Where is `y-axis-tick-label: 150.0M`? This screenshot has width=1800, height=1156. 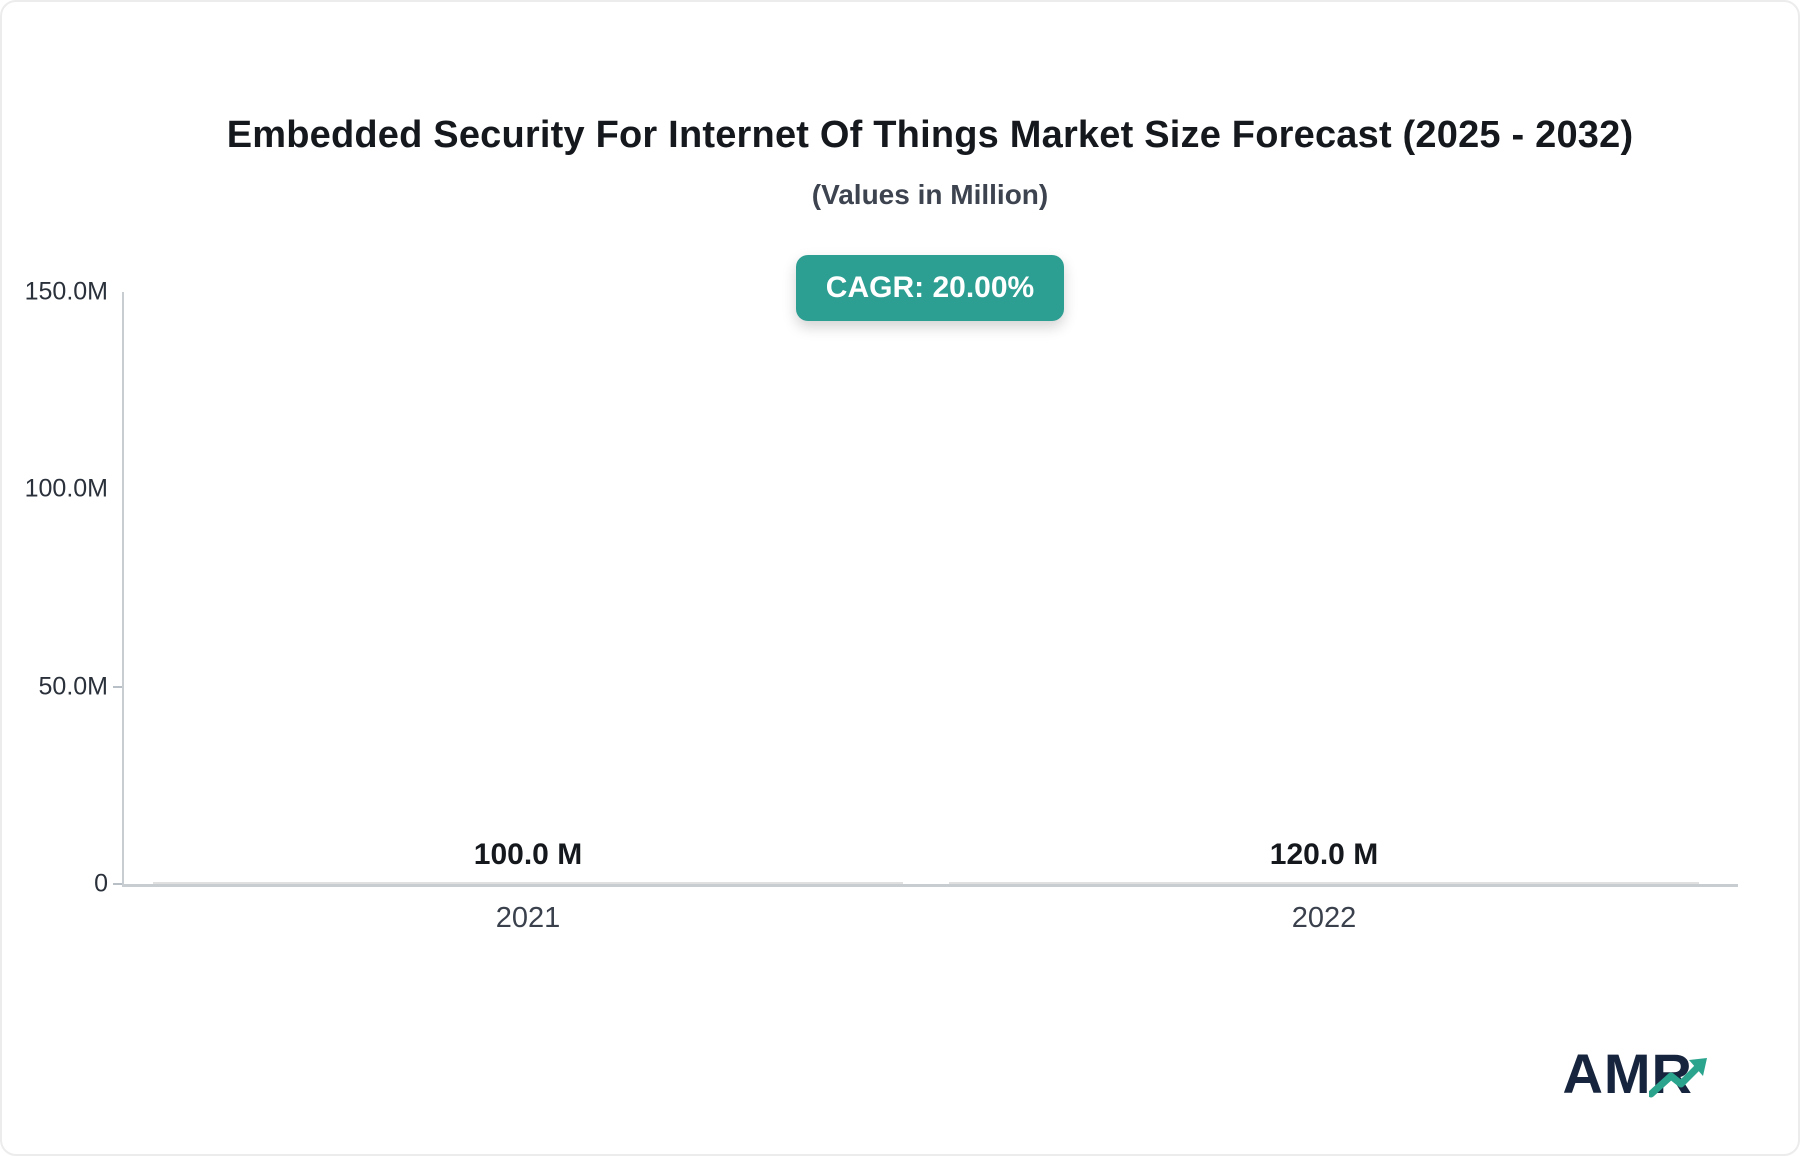 y-axis-tick-label: 150.0M is located at coordinates (66, 291).